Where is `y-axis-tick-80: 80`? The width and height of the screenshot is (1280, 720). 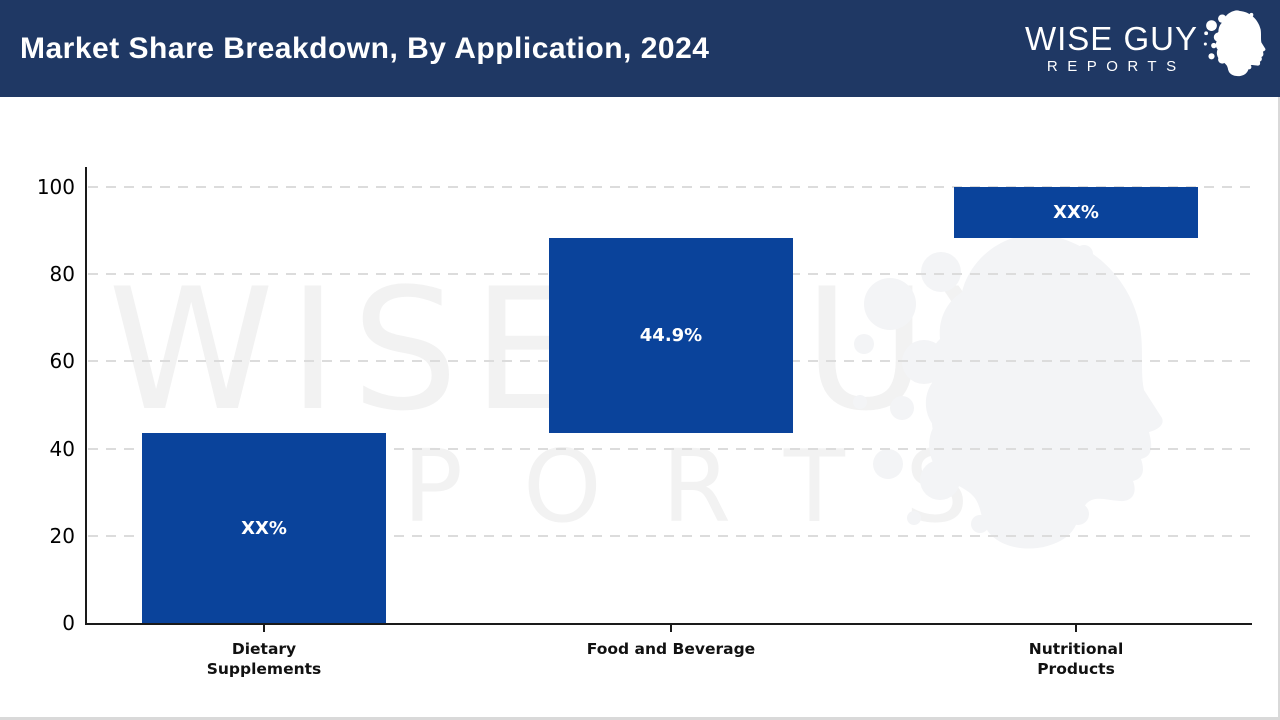 y-axis-tick-80: 80 is located at coordinates (62, 274).